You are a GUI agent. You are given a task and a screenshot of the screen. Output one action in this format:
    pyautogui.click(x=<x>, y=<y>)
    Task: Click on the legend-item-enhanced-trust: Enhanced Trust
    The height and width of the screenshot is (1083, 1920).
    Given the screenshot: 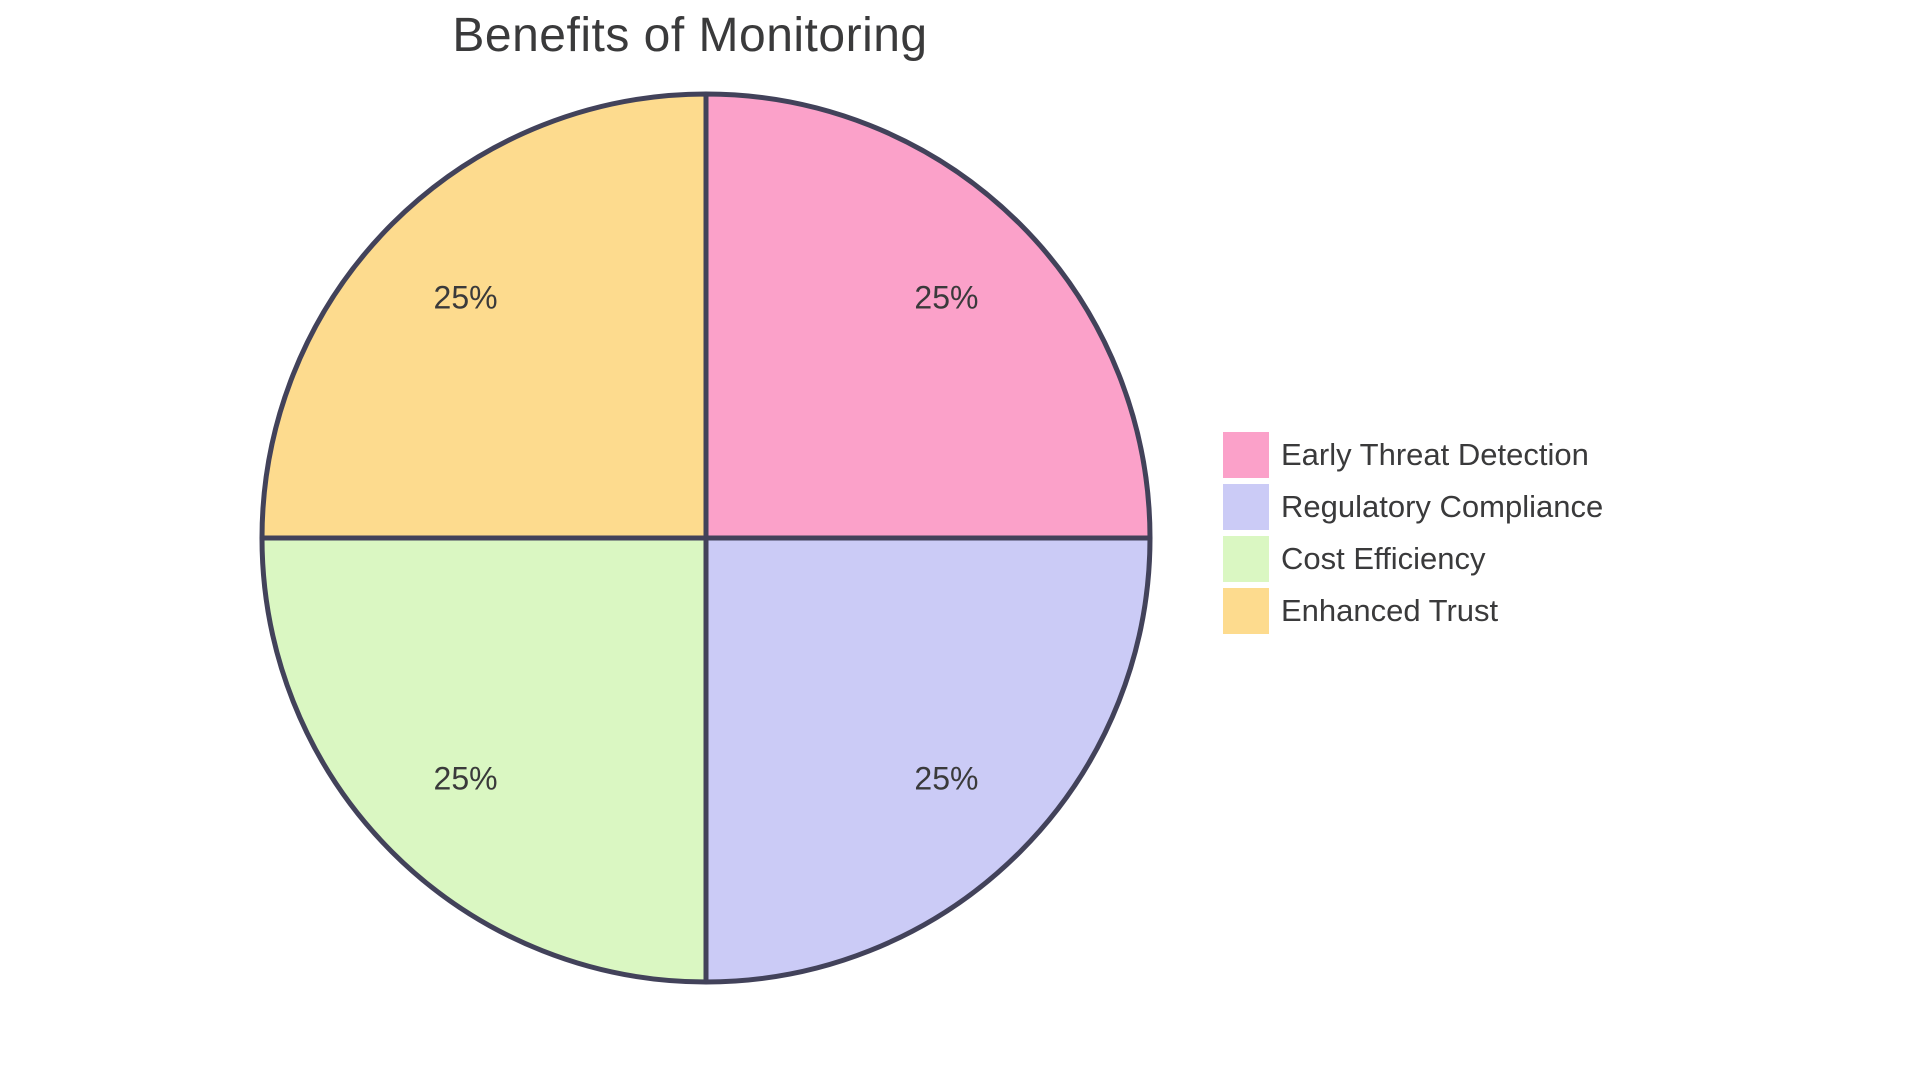 What is the action you would take?
    pyautogui.click(x=1413, y=611)
    